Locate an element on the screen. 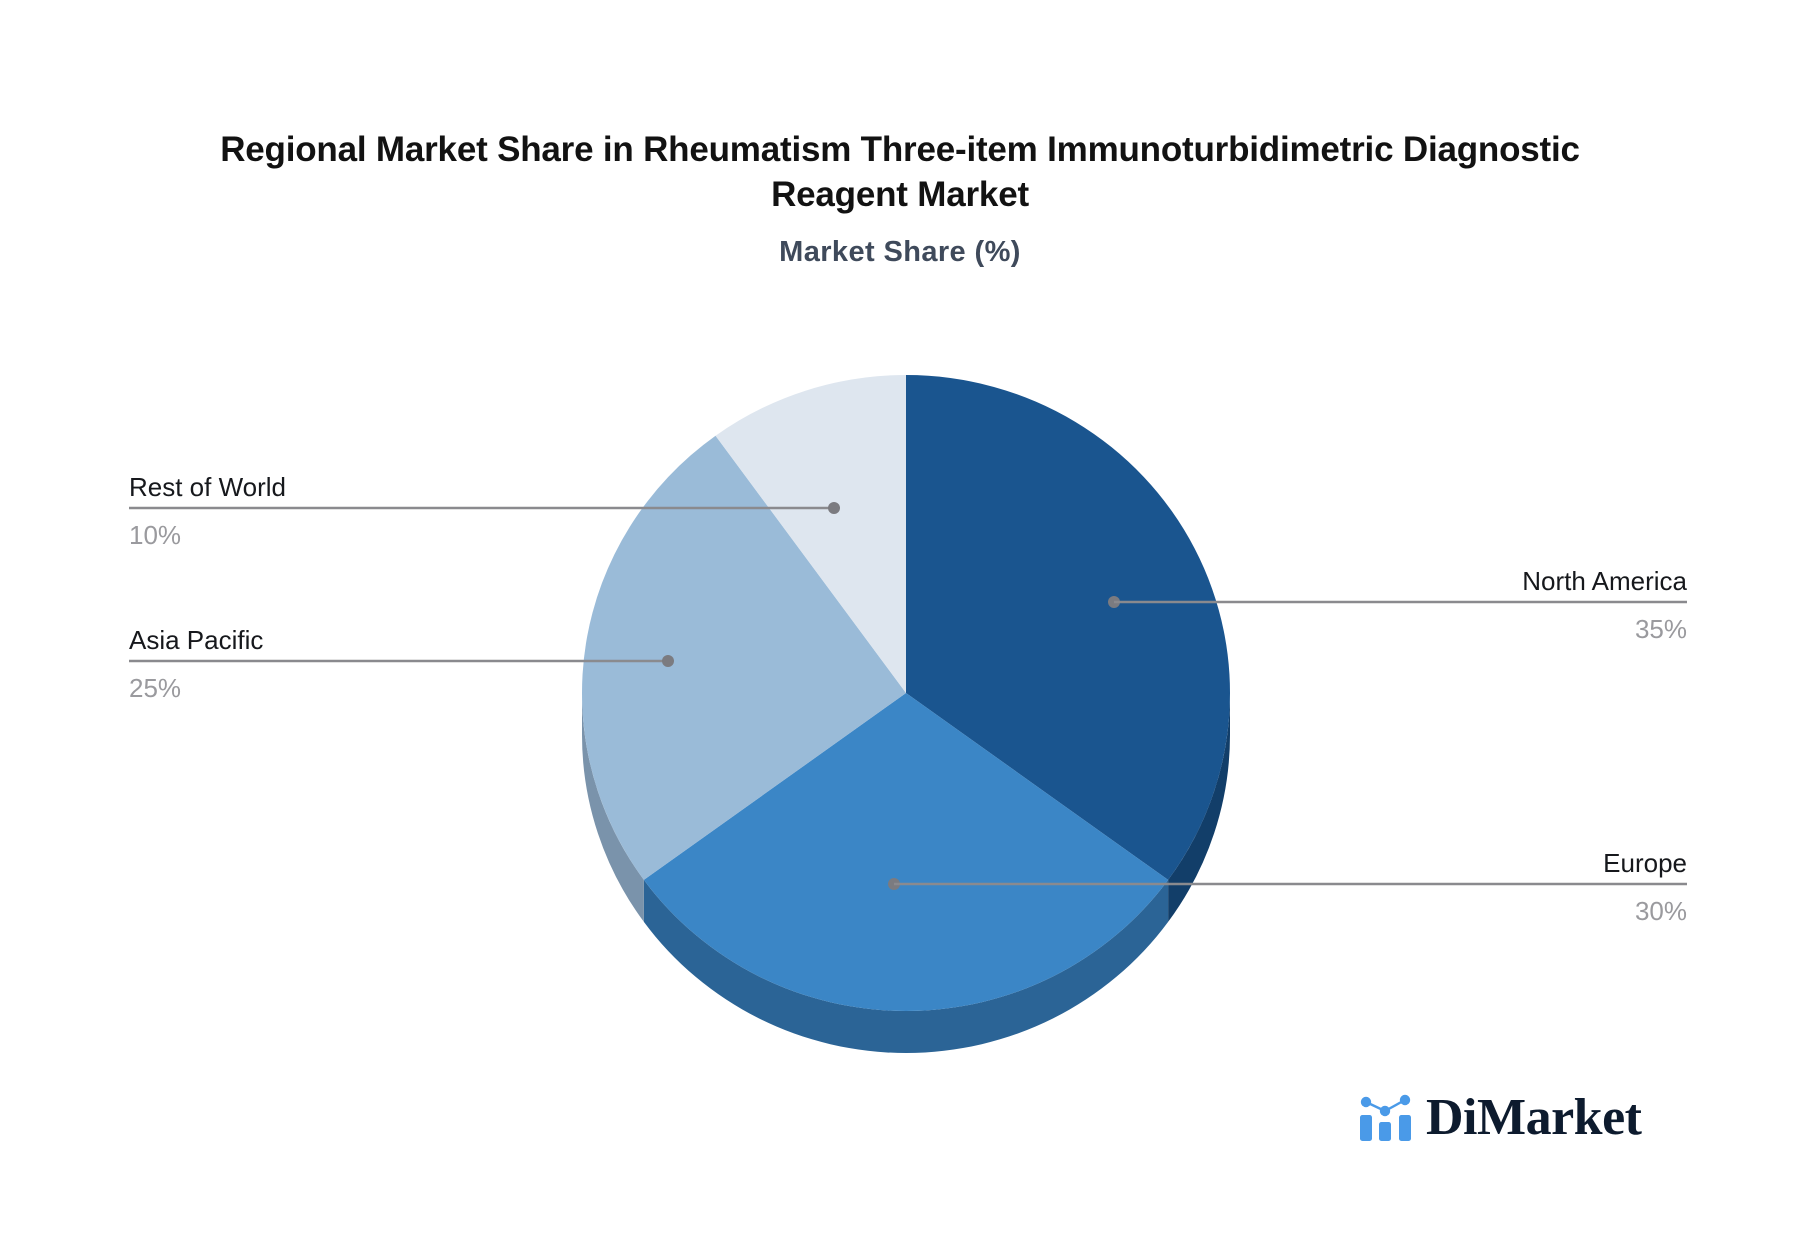 The height and width of the screenshot is (1252, 1800). chart-subtitle: Market Share (%) is located at coordinates (900, 251).